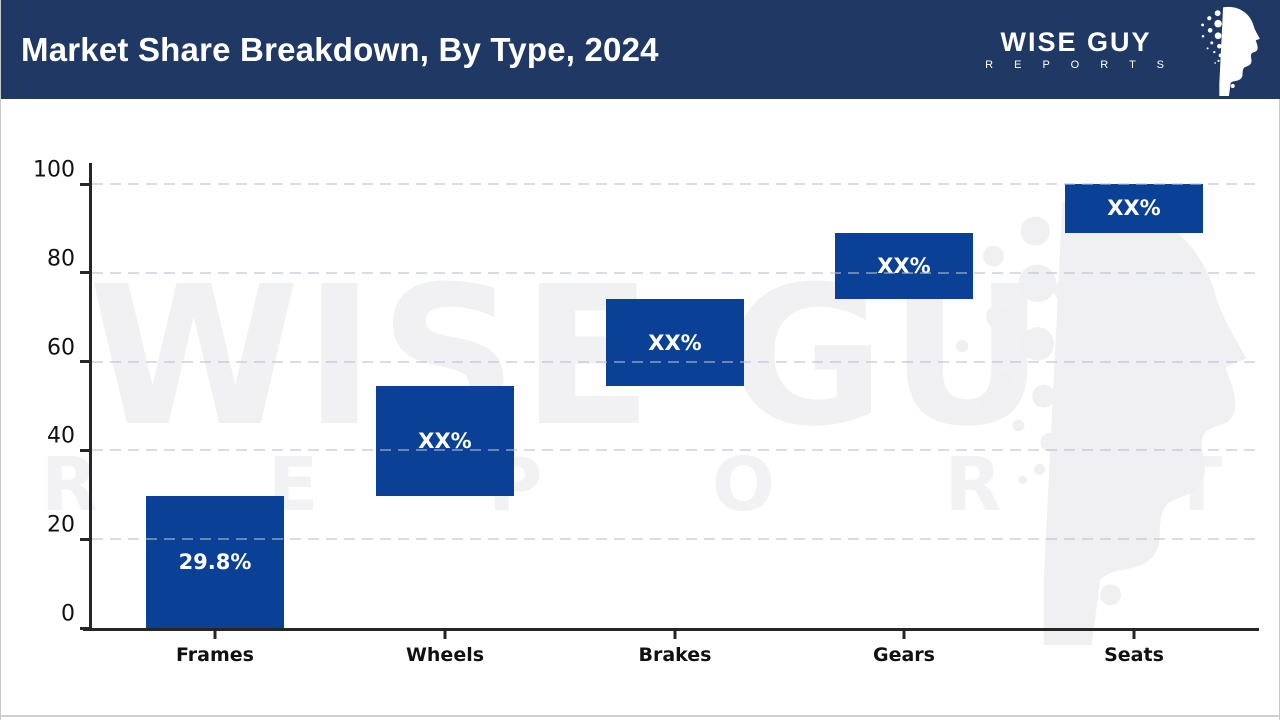 This screenshot has width=1280, height=720. Describe the element at coordinates (675, 655) in the screenshot. I see `x-label-brakes: Brakes` at that location.